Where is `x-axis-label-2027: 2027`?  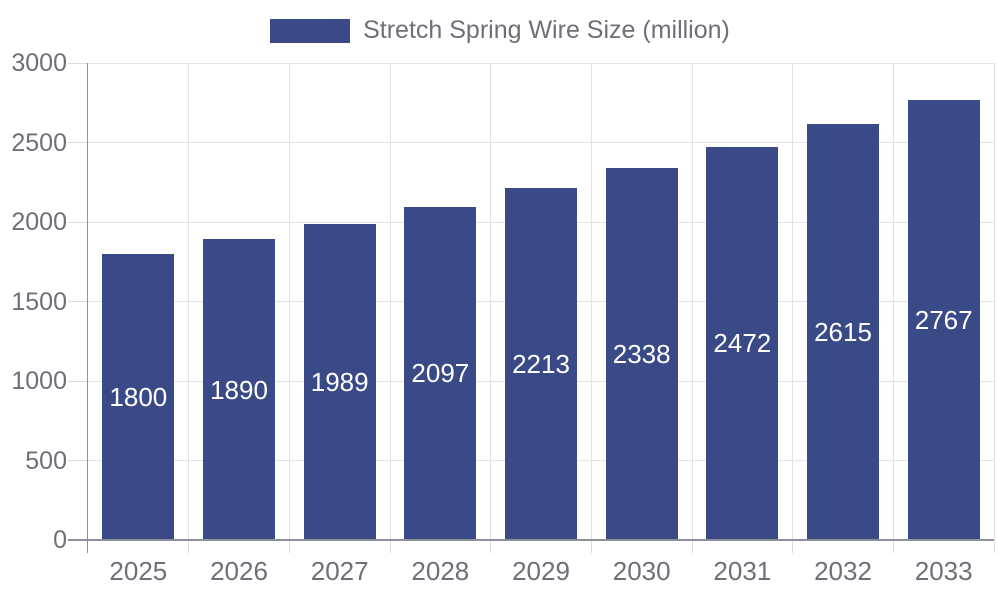
x-axis-label-2027: 2027 is located at coordinates (339, 571).